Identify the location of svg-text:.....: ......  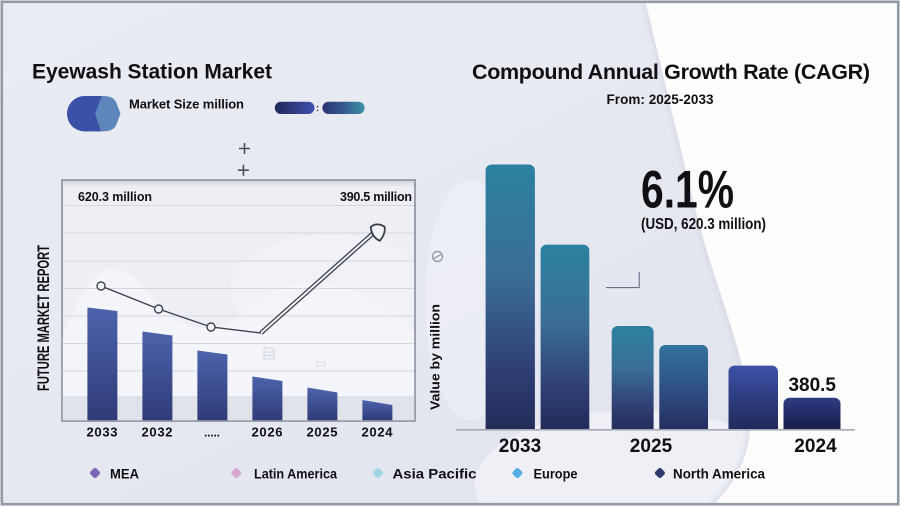
(212, 433).